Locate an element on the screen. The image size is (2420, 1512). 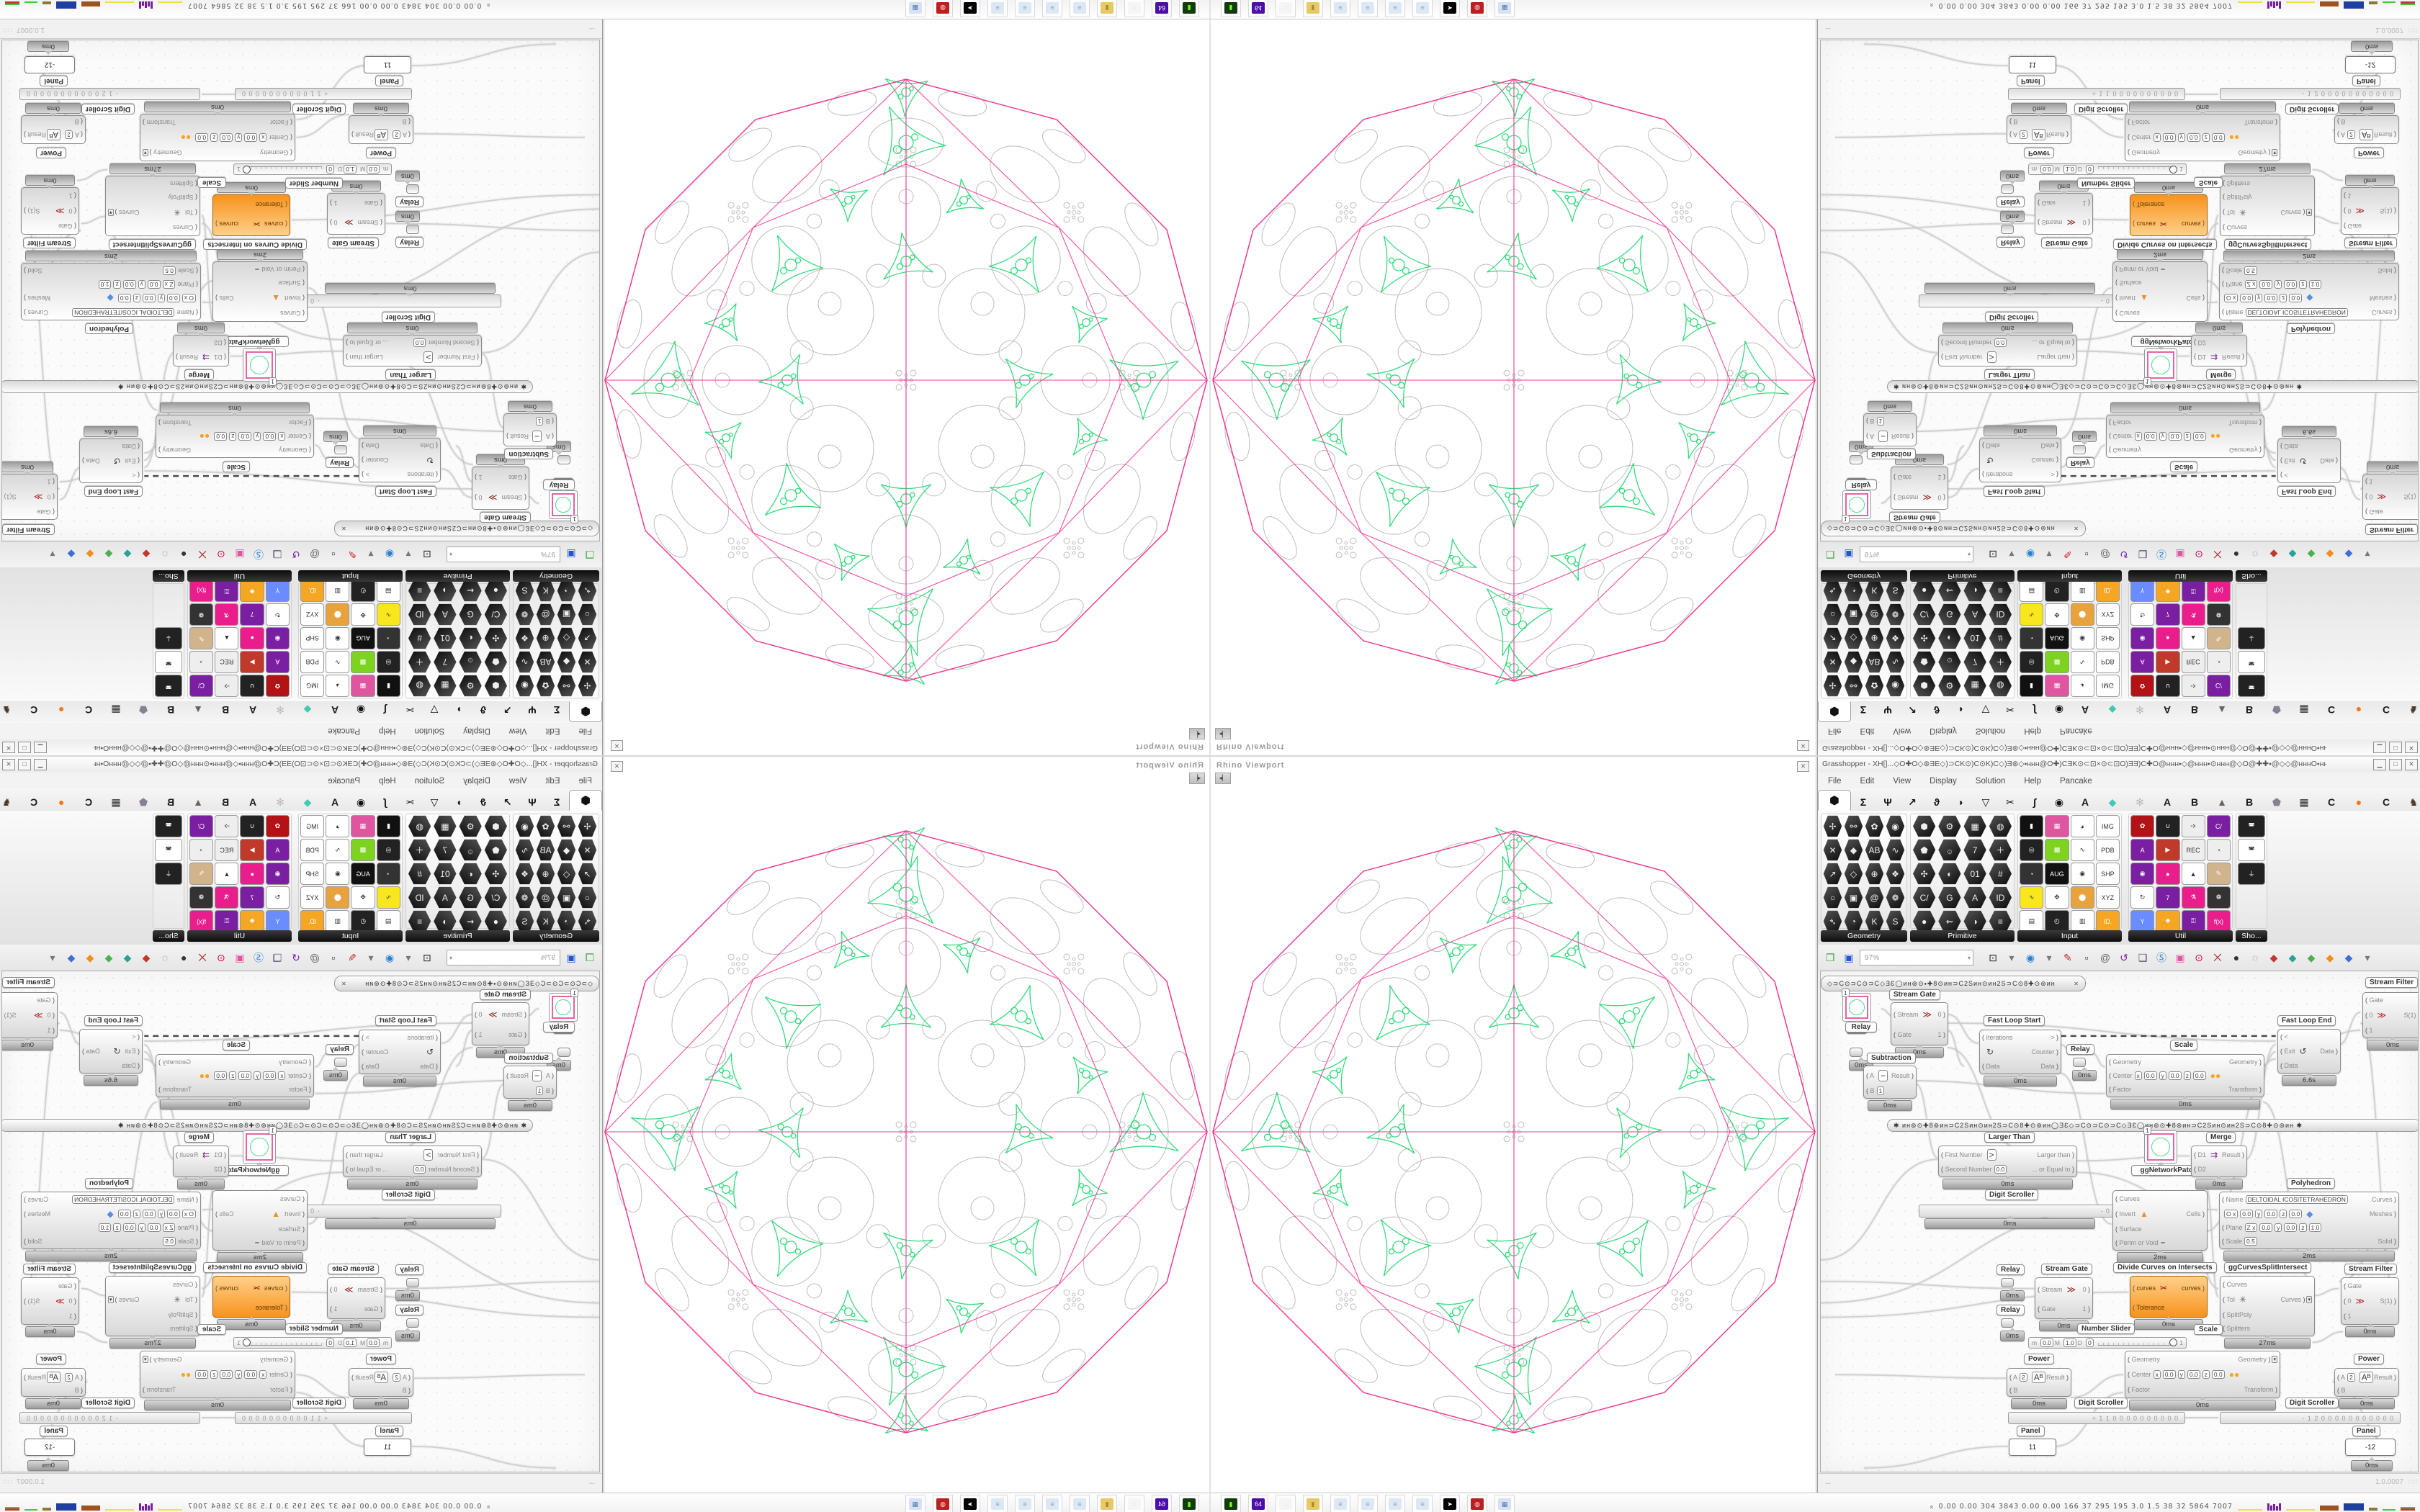
component-icon: ❖ is located at coordinates (1895, 638).